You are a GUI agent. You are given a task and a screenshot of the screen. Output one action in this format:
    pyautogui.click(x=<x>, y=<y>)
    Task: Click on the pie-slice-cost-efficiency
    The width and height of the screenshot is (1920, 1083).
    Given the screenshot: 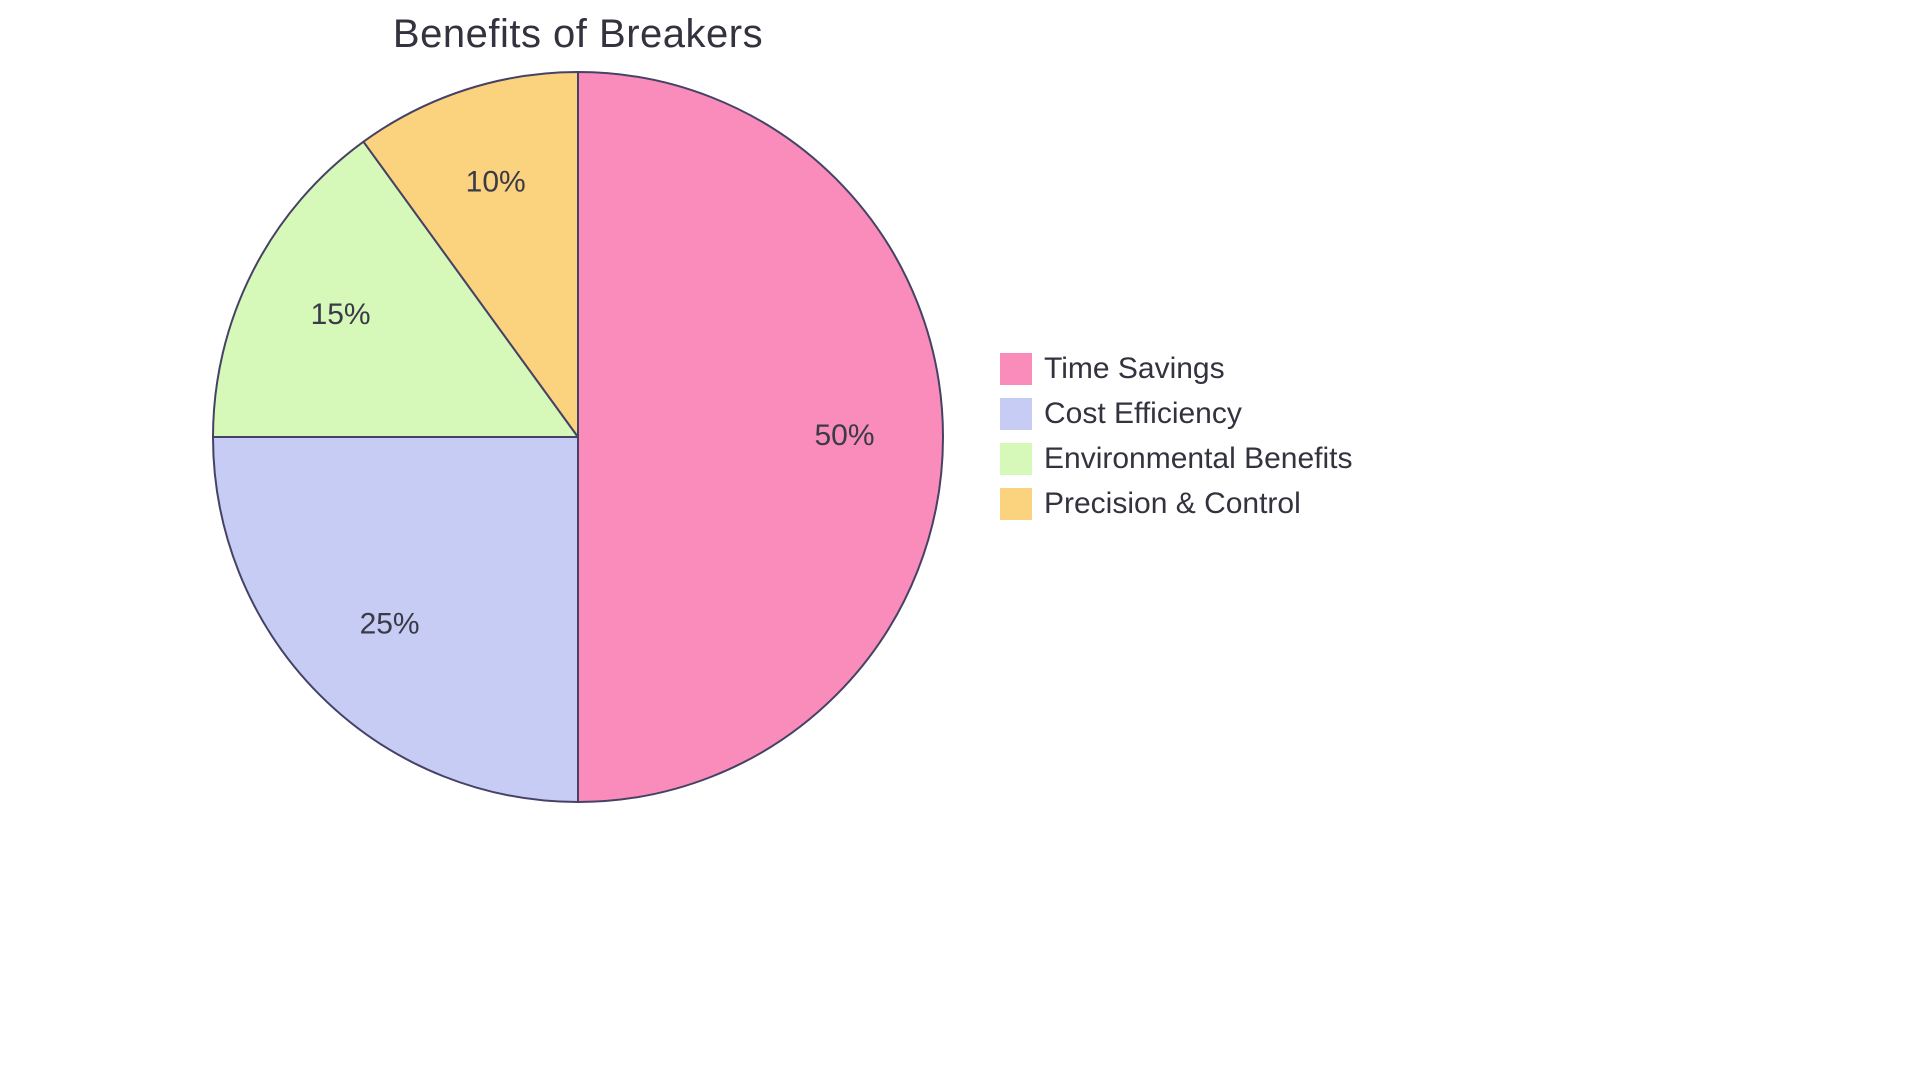 What is the action you would take?
    pyautogui.click(x=395, y=619)
    